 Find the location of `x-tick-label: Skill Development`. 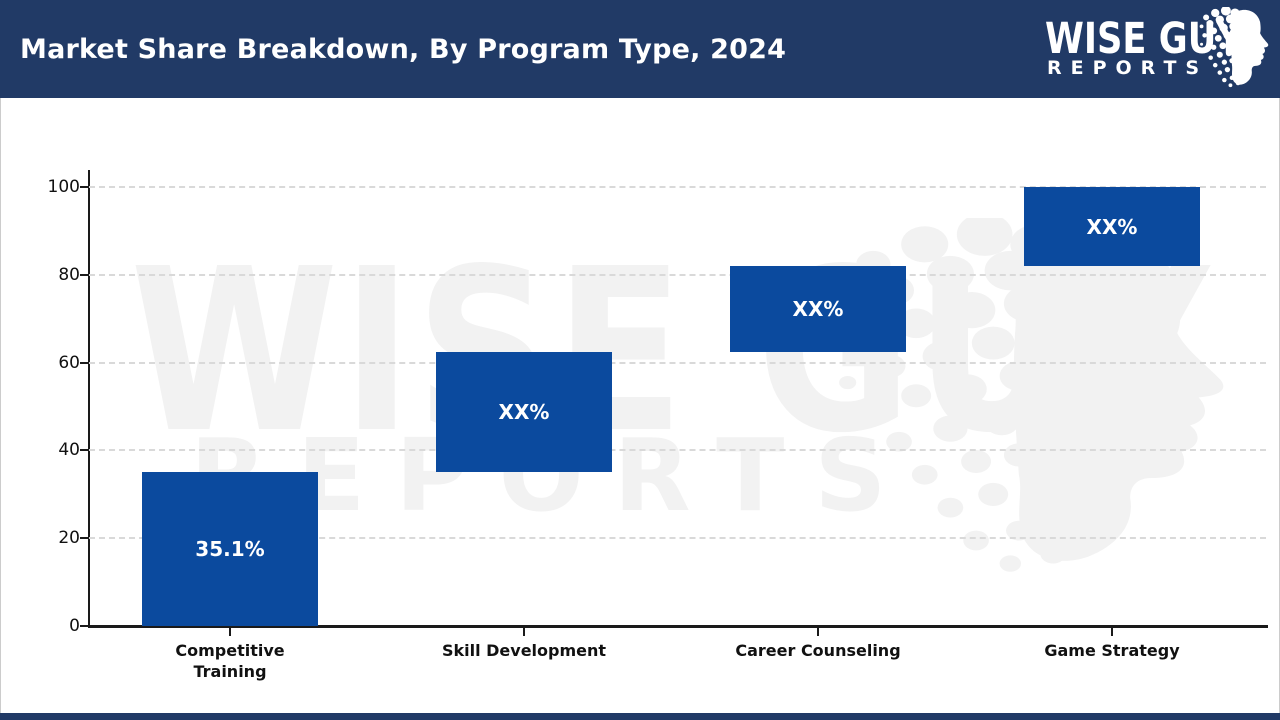

x-tick-label: Skill Development is located at coordinates (524, 650).